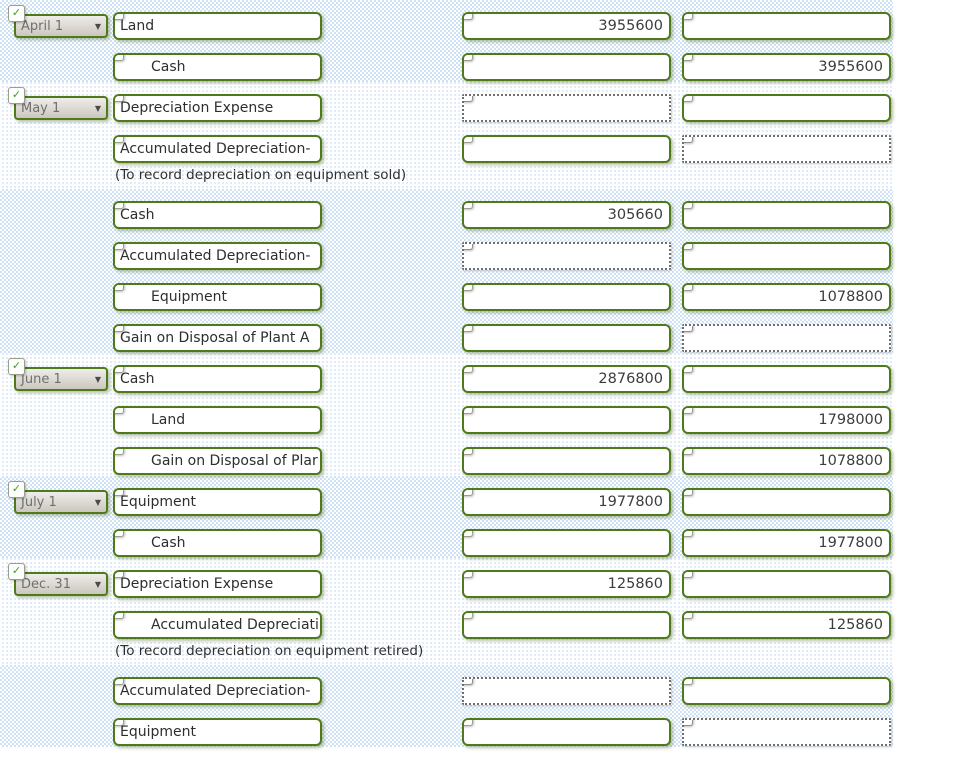 The image size is (963, 757). What do you see at coordinates (566, 26) in the screenshot?
I see `debit-amount-input: ✓ 3955600` at bounding box center [566, 26].